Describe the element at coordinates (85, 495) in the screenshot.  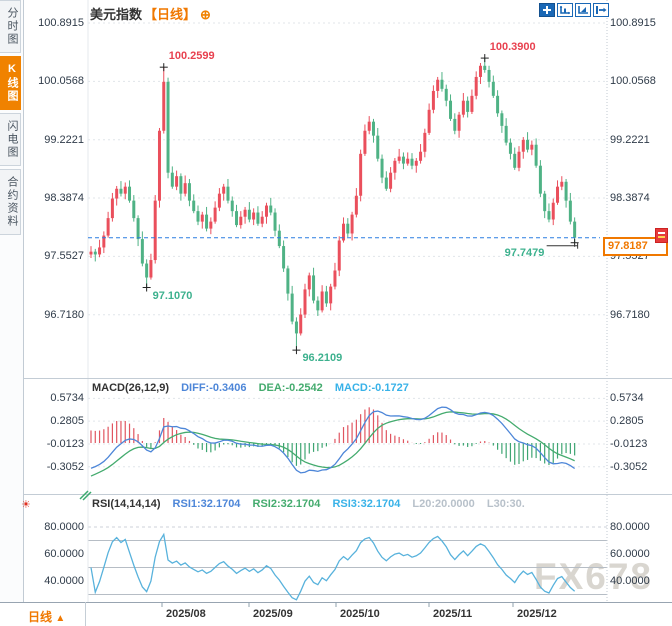
I see `draw-tool-icon` at that location.